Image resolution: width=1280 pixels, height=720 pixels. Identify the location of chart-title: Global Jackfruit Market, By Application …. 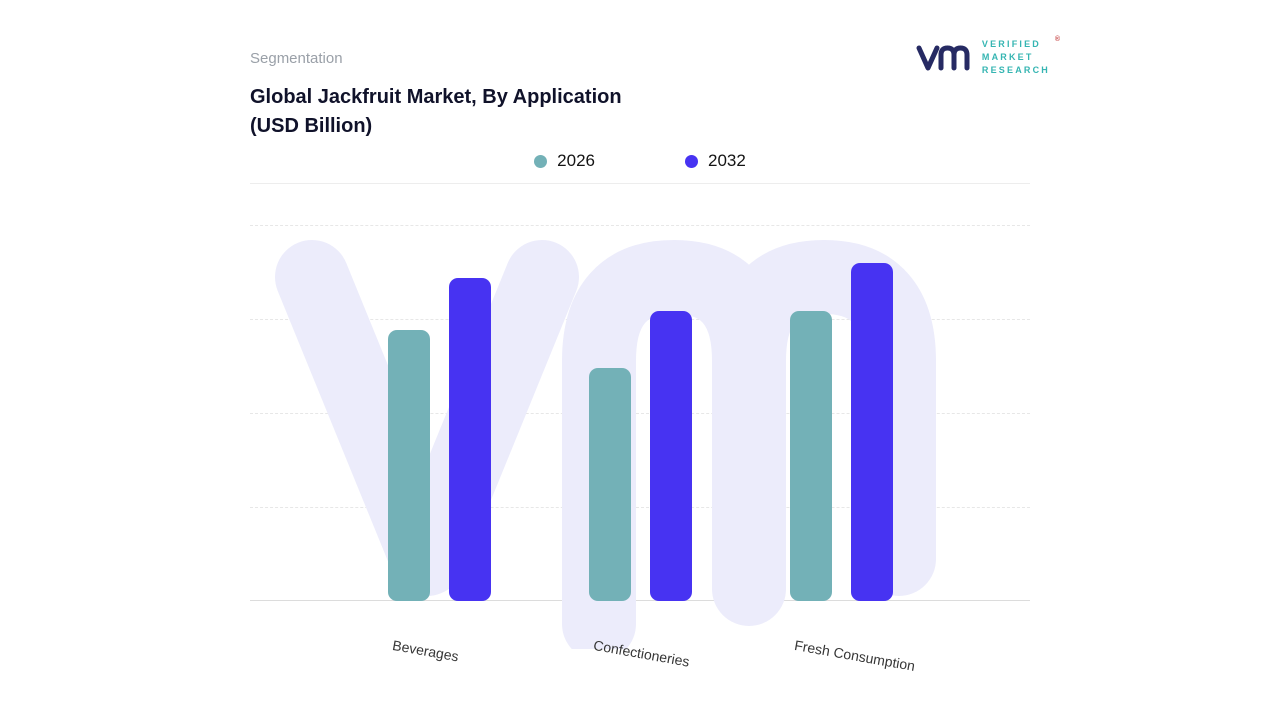
(640, 112).